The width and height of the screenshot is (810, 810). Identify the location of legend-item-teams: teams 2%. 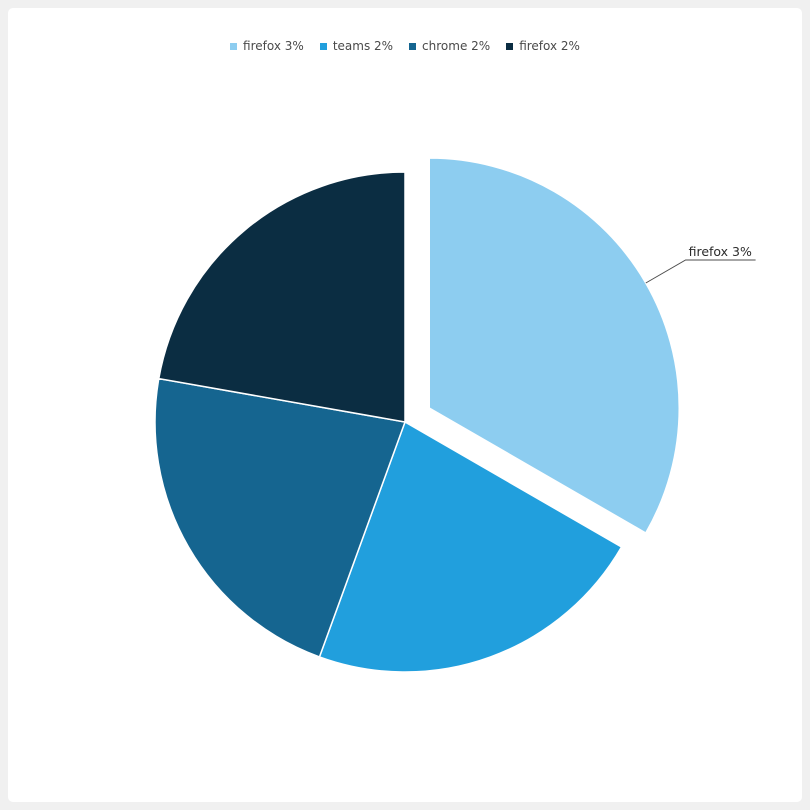
(356, 46).